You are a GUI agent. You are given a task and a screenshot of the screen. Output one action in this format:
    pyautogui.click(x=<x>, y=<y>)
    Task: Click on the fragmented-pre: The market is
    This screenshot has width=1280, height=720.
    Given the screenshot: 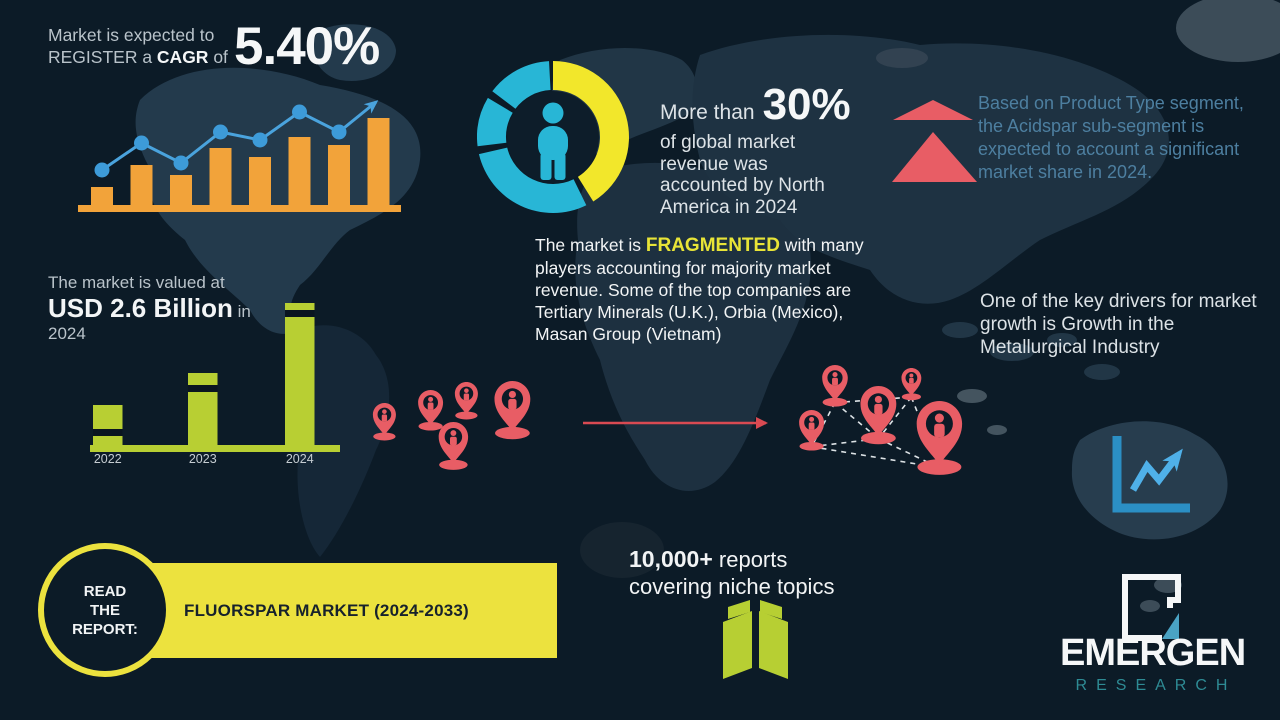 What is the action you would take?
    pyautogui.click(x=590, y=245)
    